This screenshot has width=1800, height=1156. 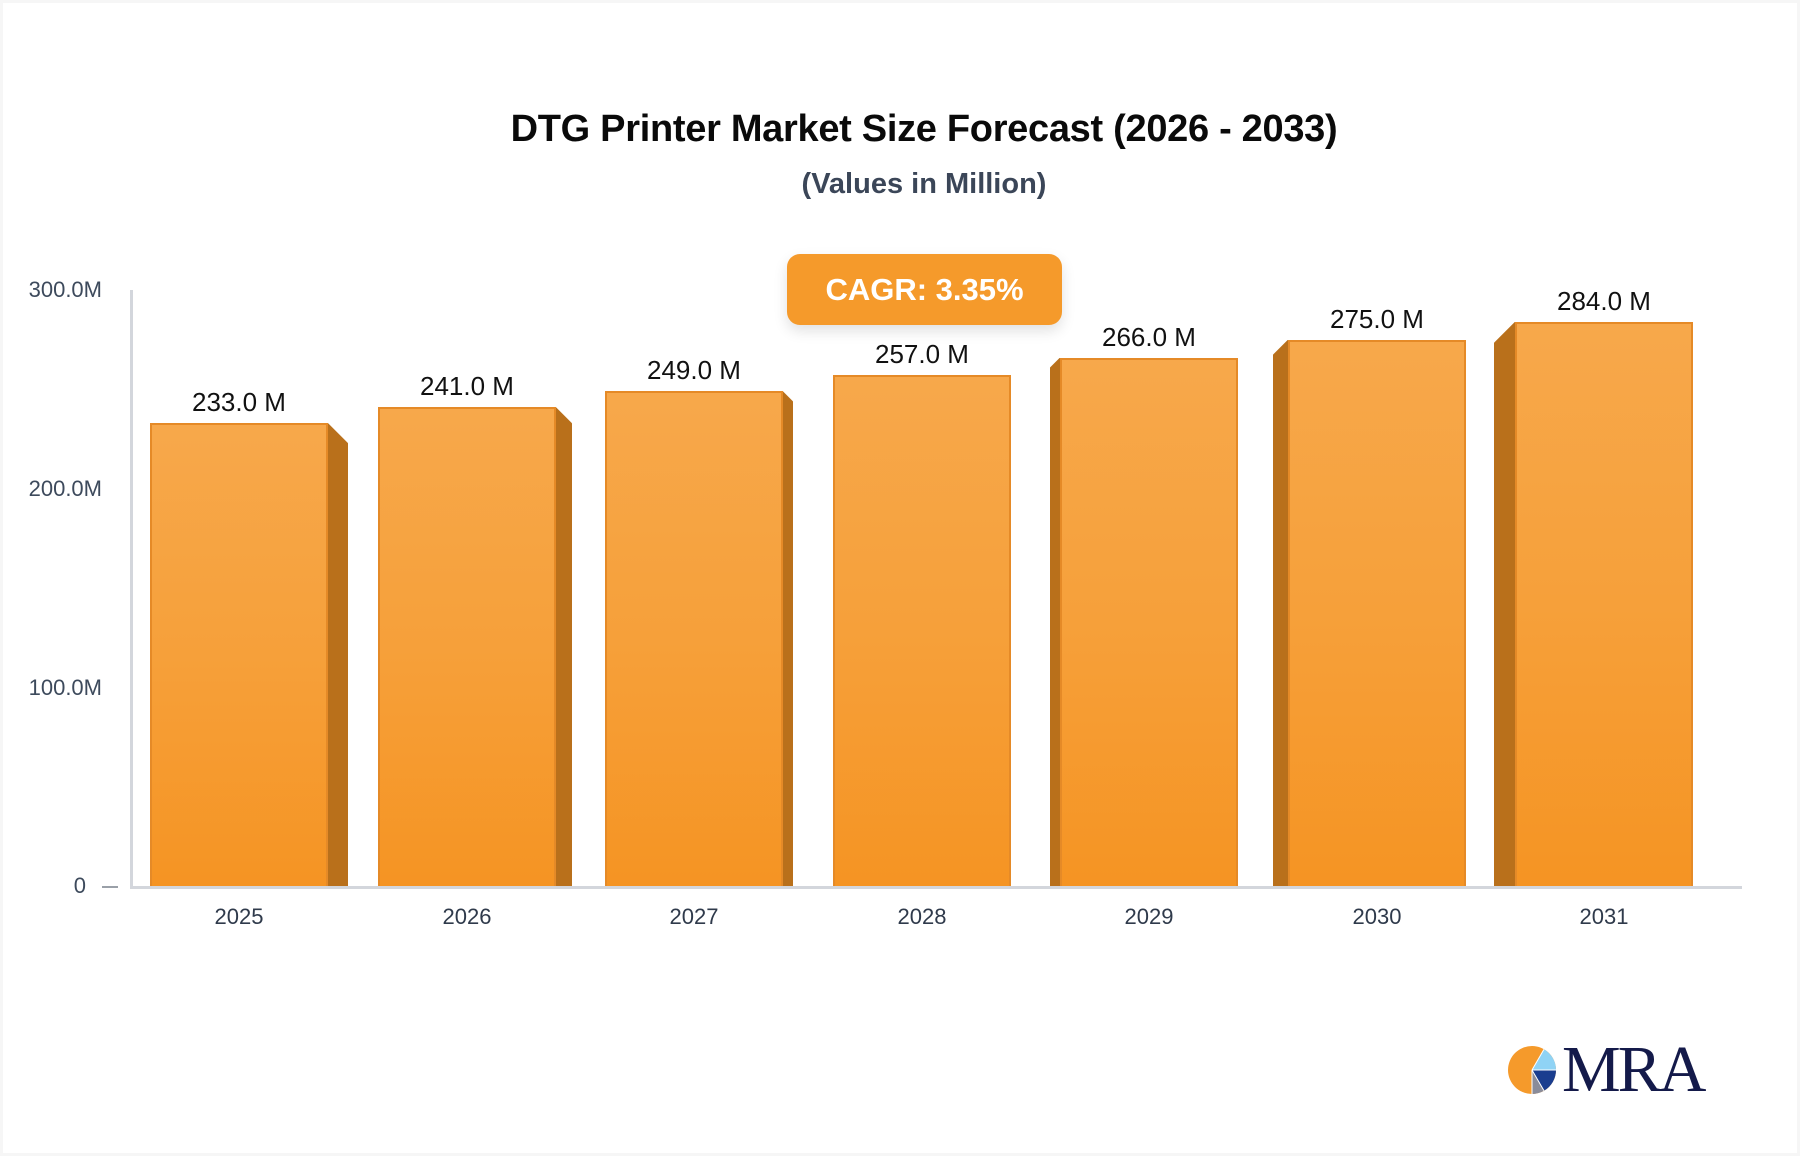 I want to click on y-tick-label: 100.0M, so click(x=65, y=687).